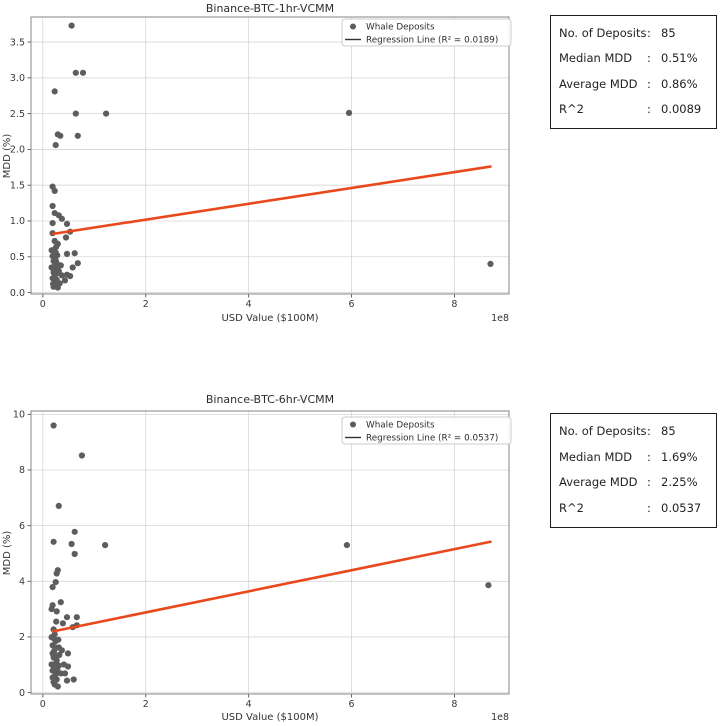  I want to click on regression-line, so click(271, 586).